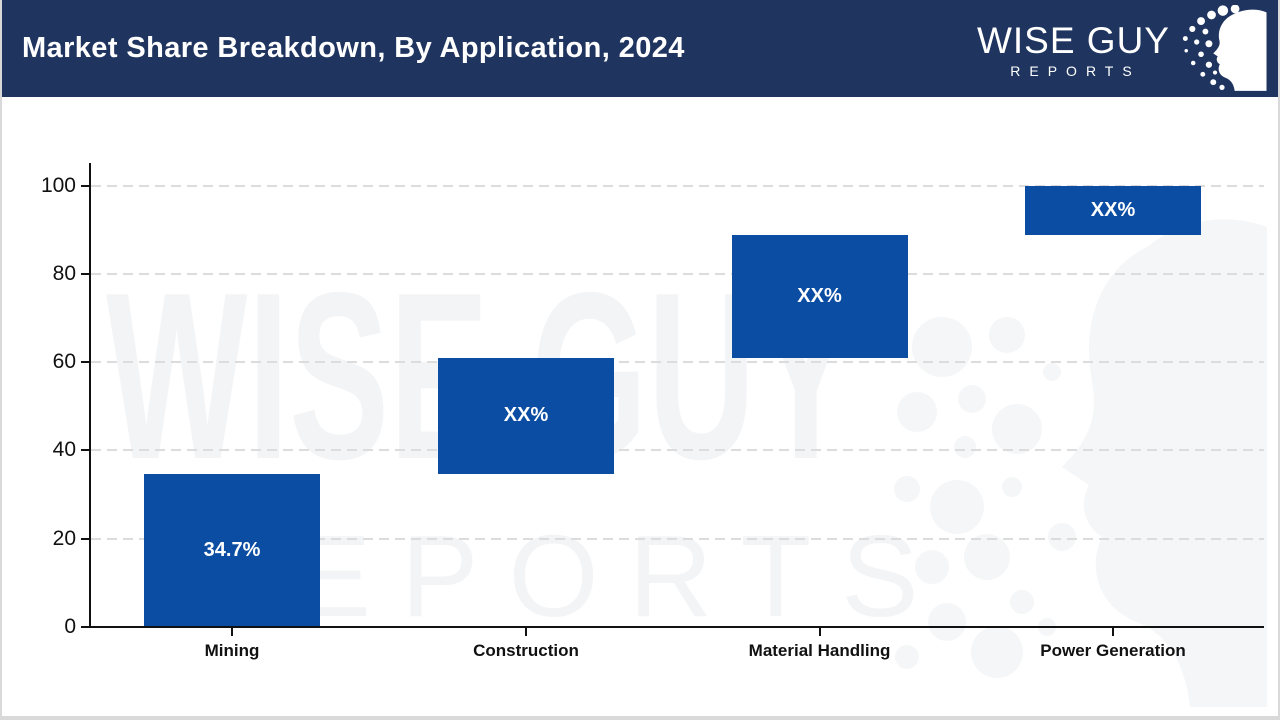 Image resolution: width=1280 pixels, height=720 pixels. What do you see at coordinates (526, 650) in the screenshot?
I see `x-category-label: Construction` at bounding box center [526, 650].